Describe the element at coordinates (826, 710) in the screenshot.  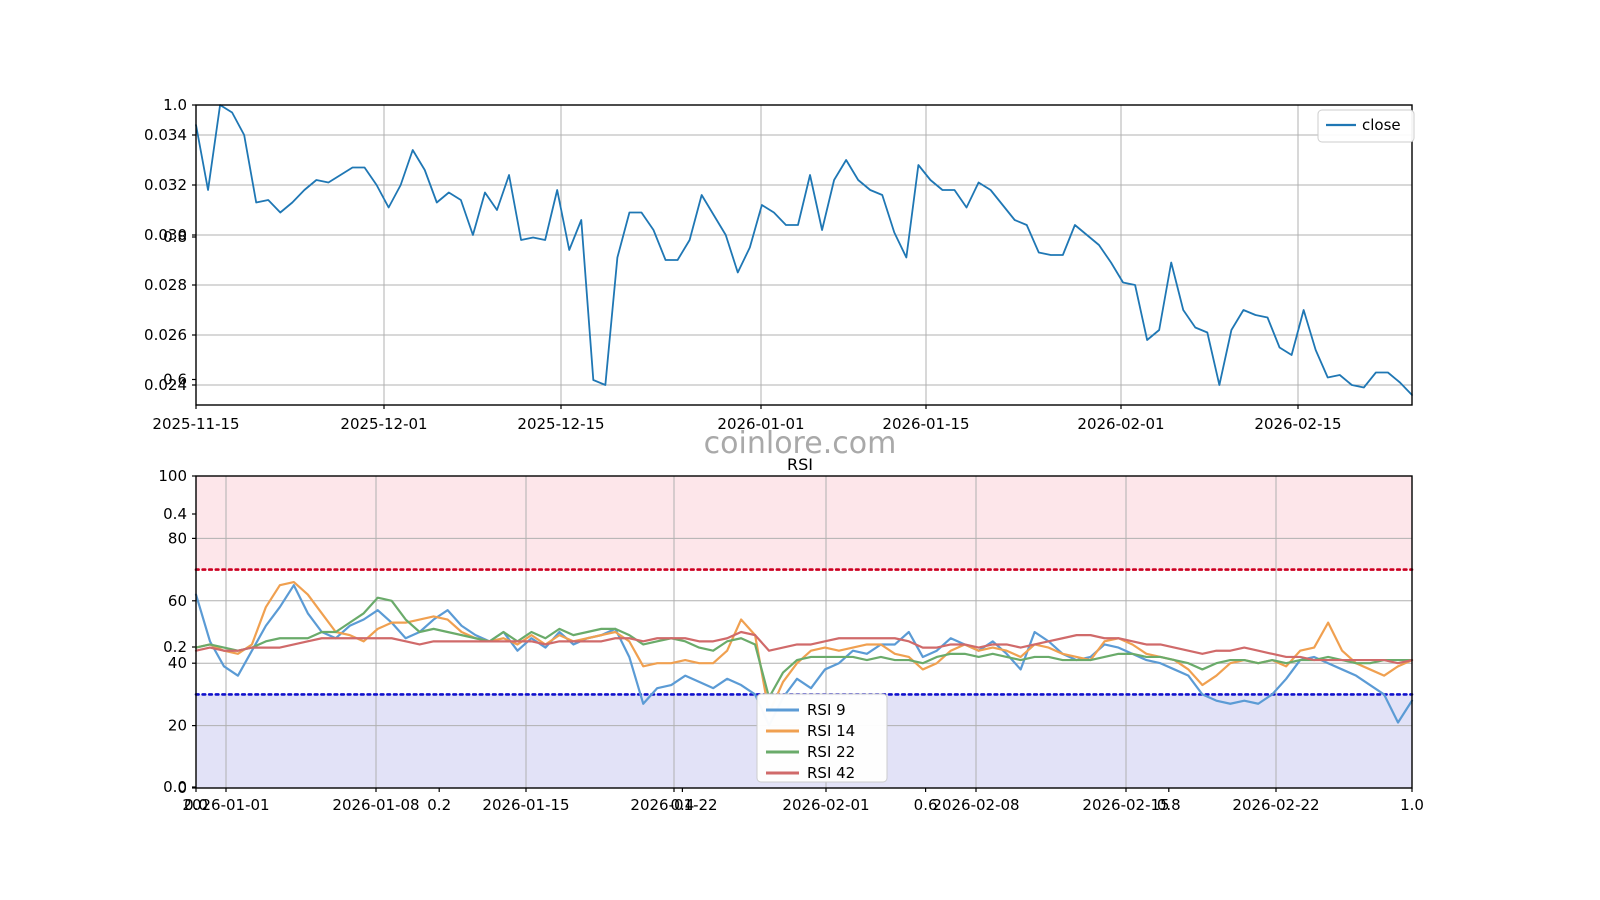
I see `legend-label-rsi-9: RSI 9` at that location.